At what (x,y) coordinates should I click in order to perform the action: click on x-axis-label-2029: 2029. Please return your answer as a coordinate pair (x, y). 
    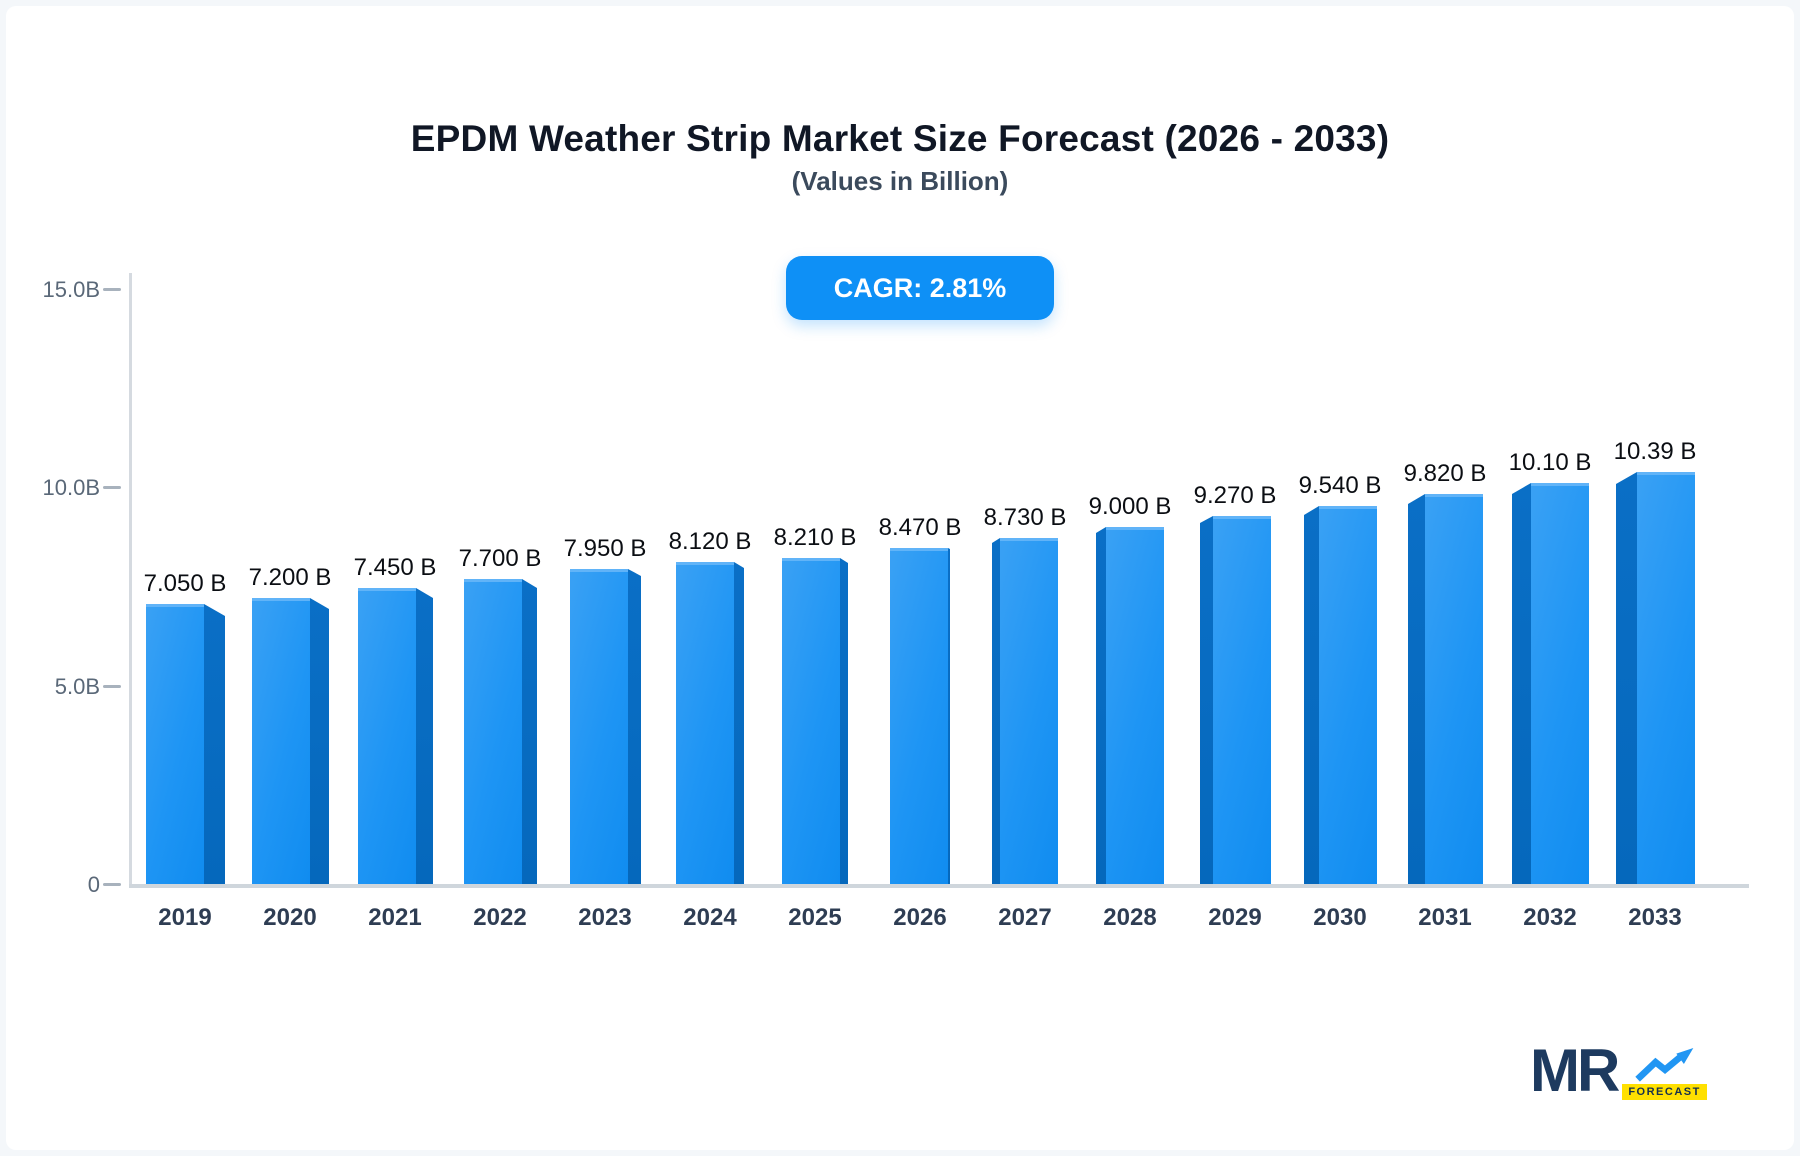
    Looking at the image, I should click on (1235, 917).